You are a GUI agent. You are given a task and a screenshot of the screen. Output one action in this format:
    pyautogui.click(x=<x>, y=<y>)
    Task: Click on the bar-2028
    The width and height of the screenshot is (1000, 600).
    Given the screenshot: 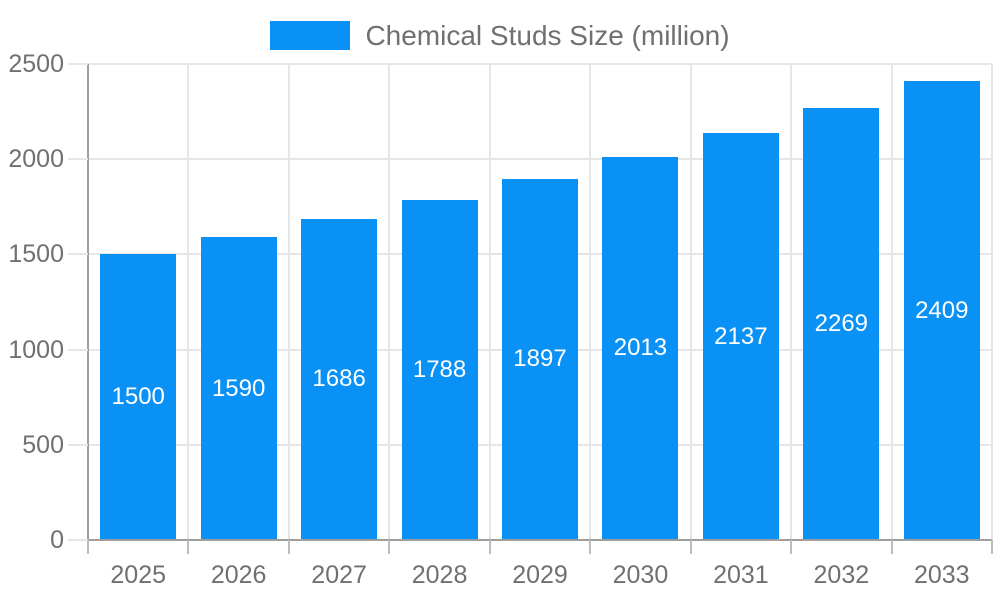 What is the action you would take?
    pyautogui.click(x=439, y=369)
    